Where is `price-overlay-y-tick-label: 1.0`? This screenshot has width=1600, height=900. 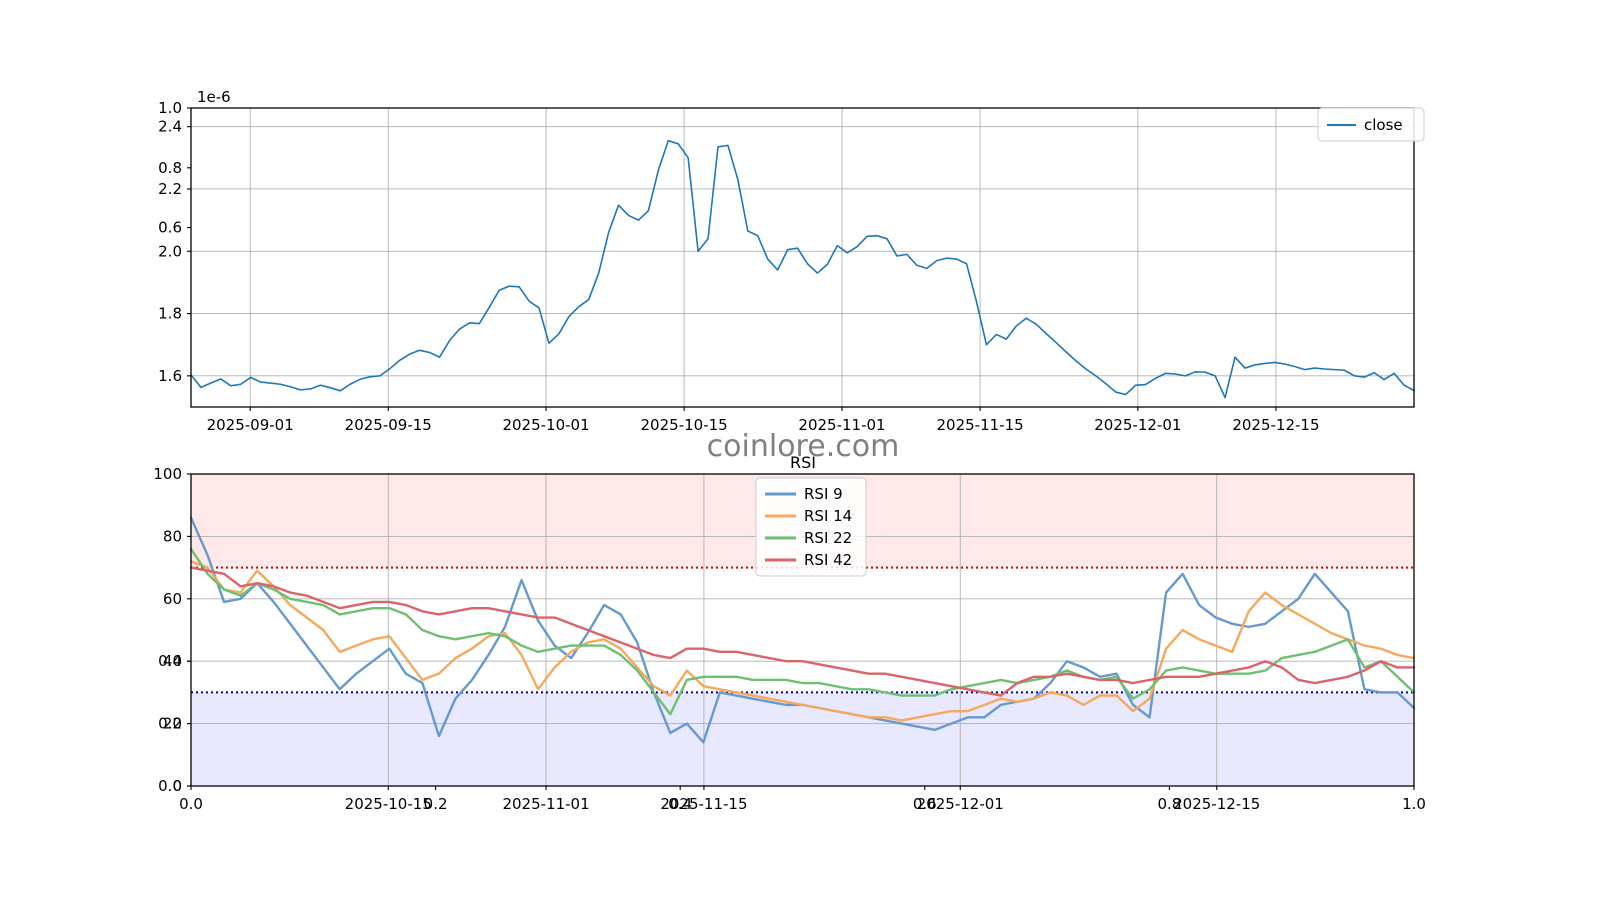
price-overlay-y-tick-label: 1.0 is located at coordinates (170, 108).